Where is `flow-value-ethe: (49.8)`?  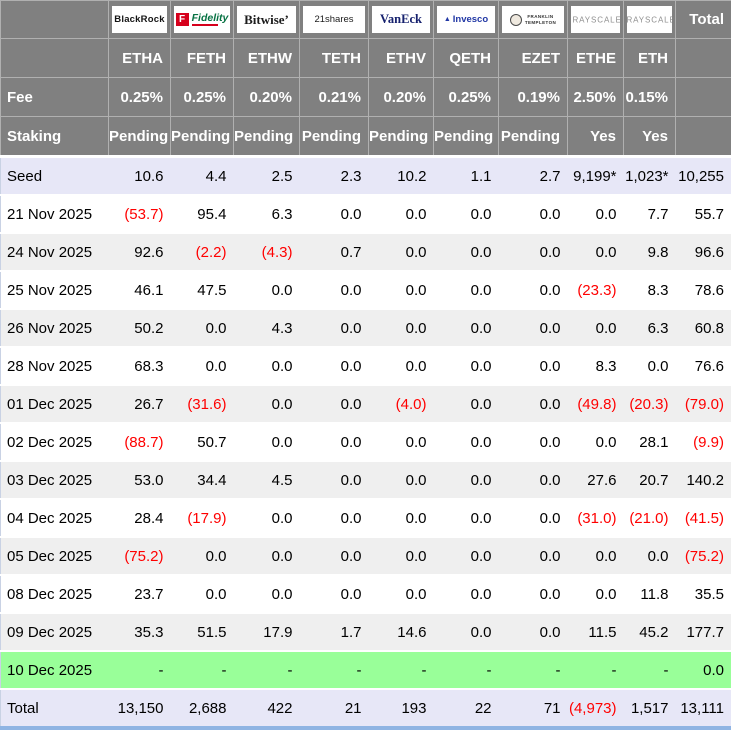 flow-value-ethe: (49.8) is located at coordinates (596, 404).